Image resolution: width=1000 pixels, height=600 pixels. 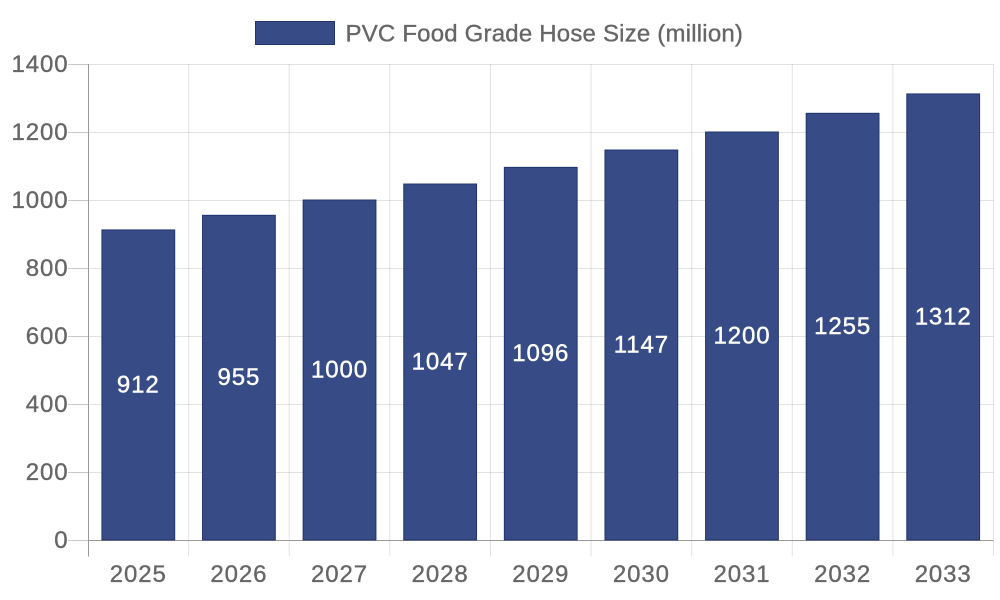 What do you see at coordinates (47, 336) in the screenshot?
I see `svg-text: 600` at bounding box center [47, 336].